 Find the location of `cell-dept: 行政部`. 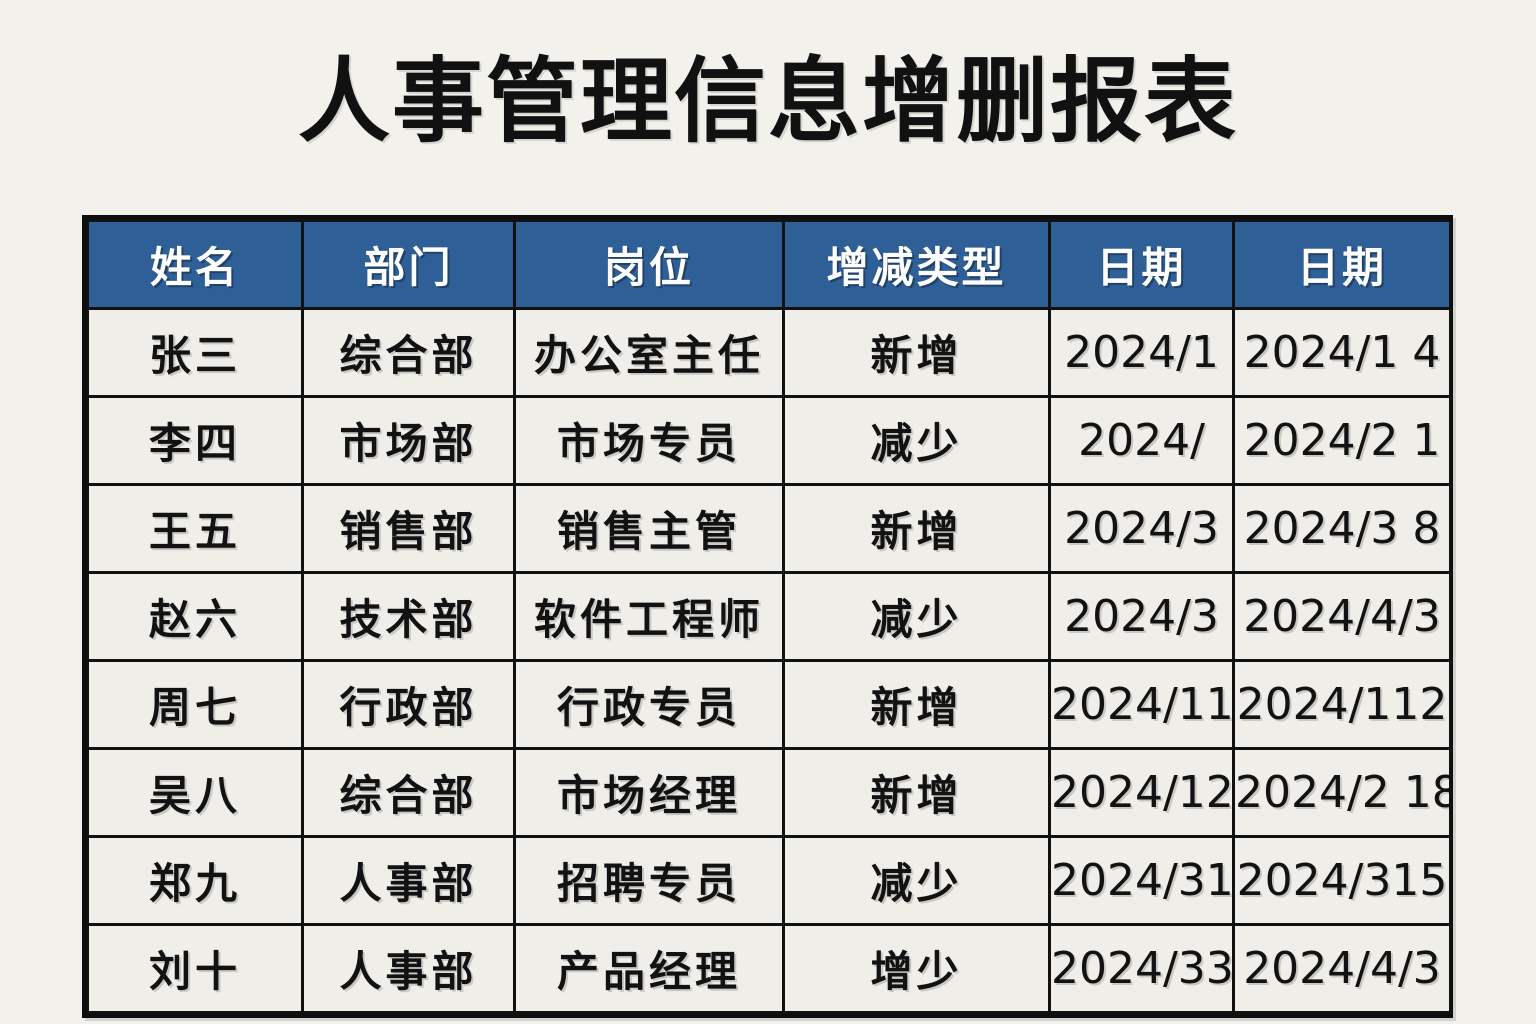

cell-dept: 行政部 is located at coordinates (408, 704).